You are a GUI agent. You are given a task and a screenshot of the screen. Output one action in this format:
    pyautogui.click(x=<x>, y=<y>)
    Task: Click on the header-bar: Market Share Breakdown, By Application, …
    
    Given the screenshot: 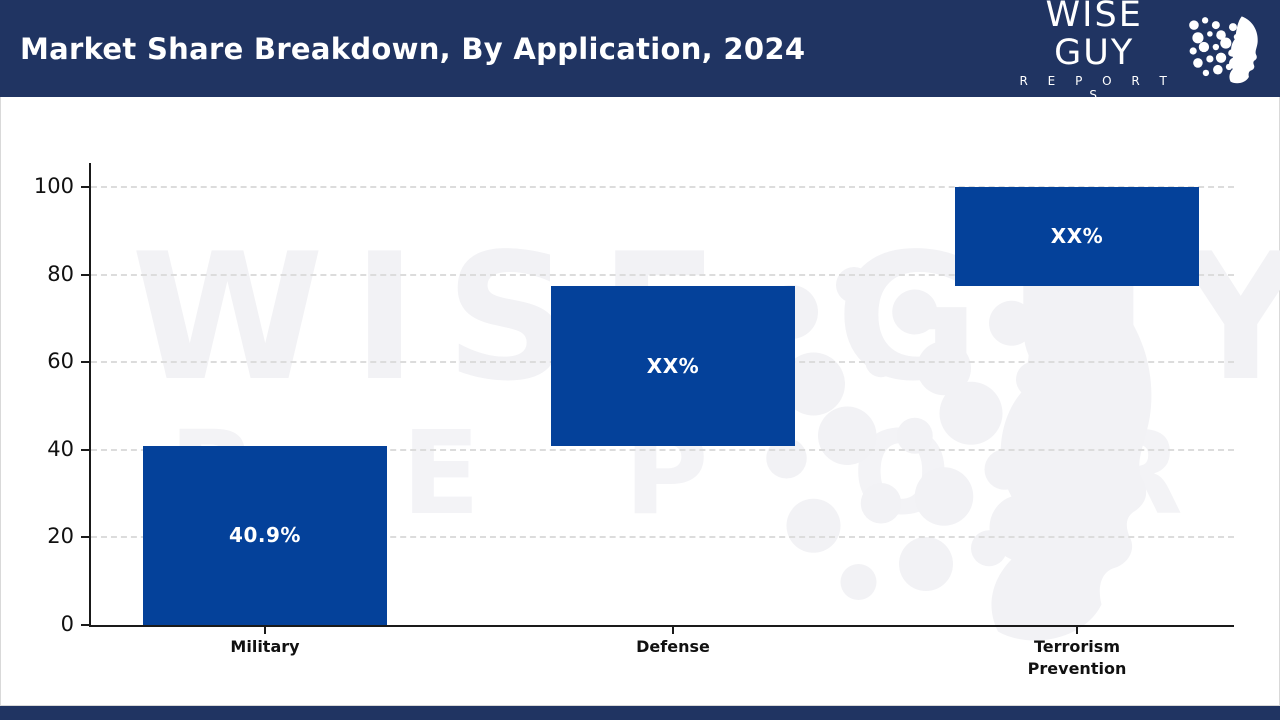 What is the action you would take?
    pyautogui.click(x=640, y=51)
    